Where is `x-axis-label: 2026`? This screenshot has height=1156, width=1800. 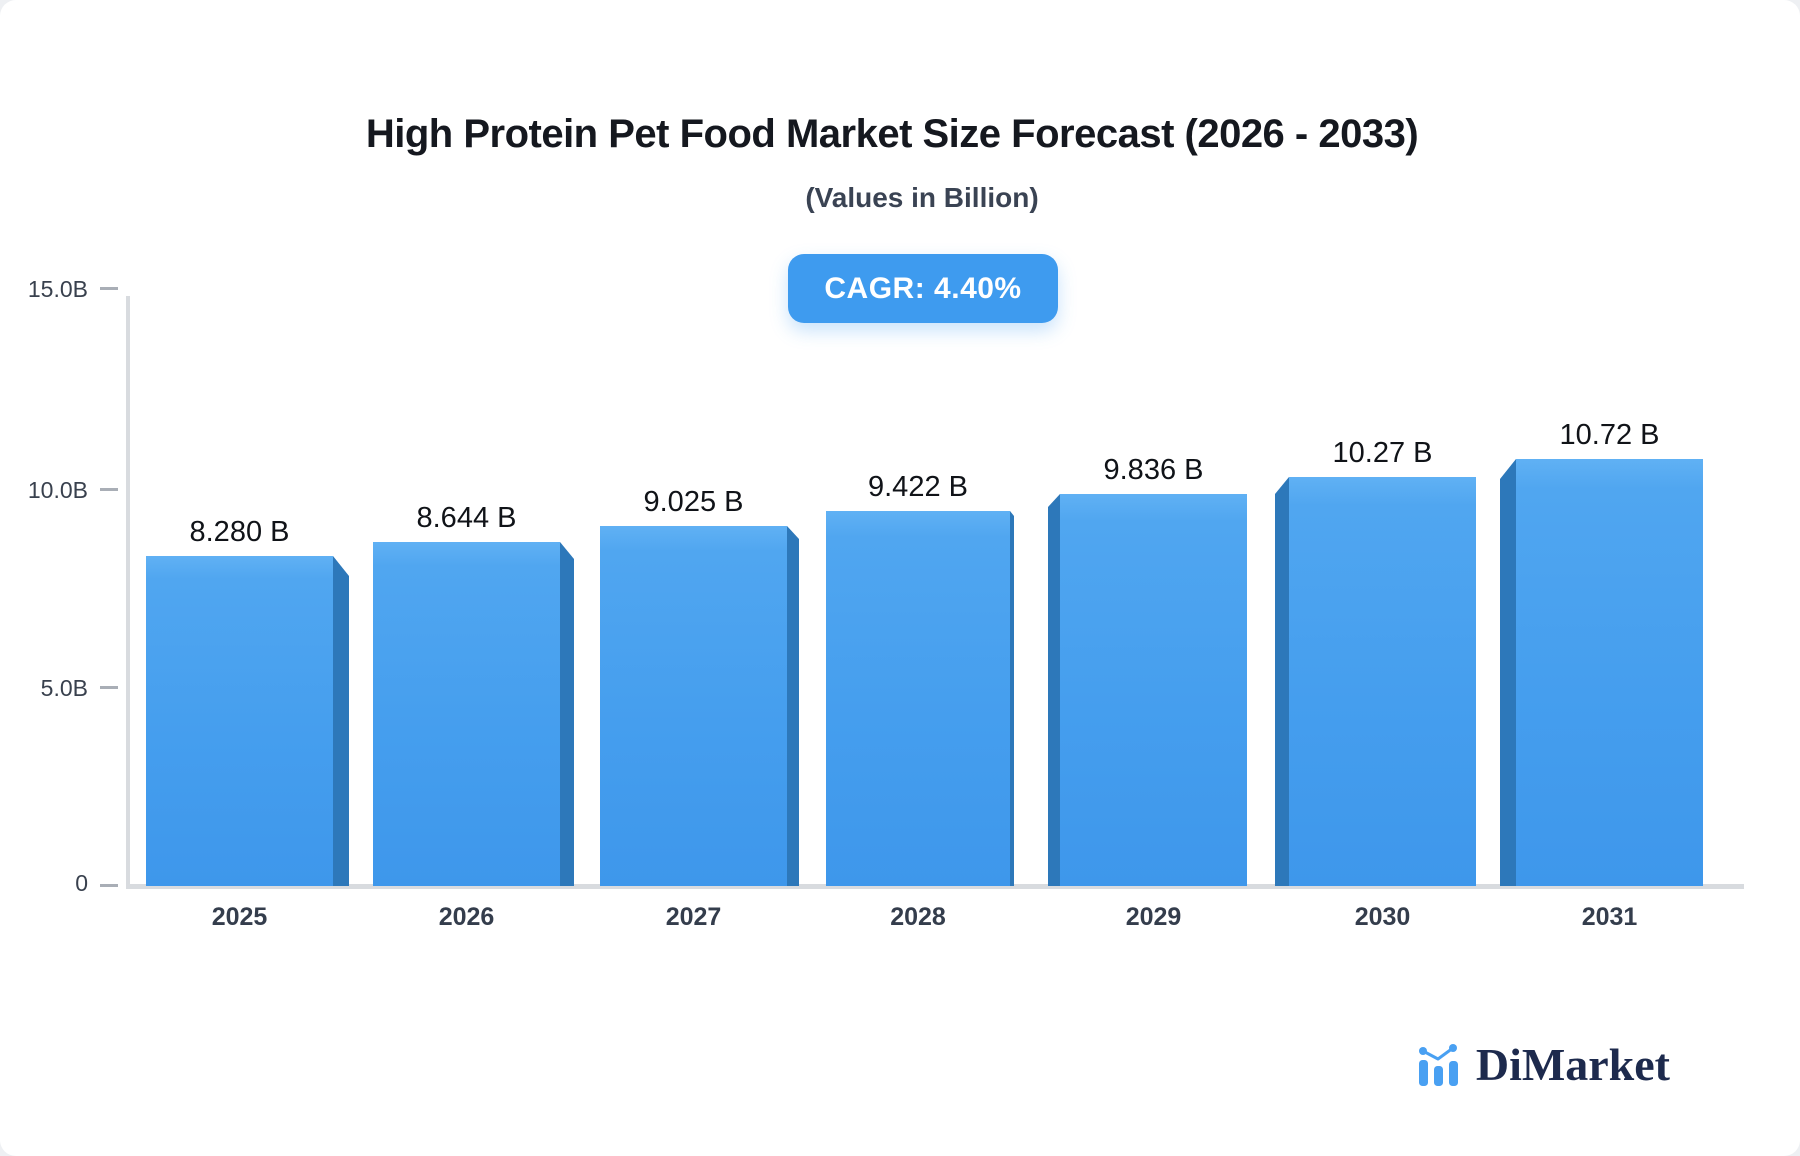
x-axis-label: 2026 is located at coordinates (466, 917).